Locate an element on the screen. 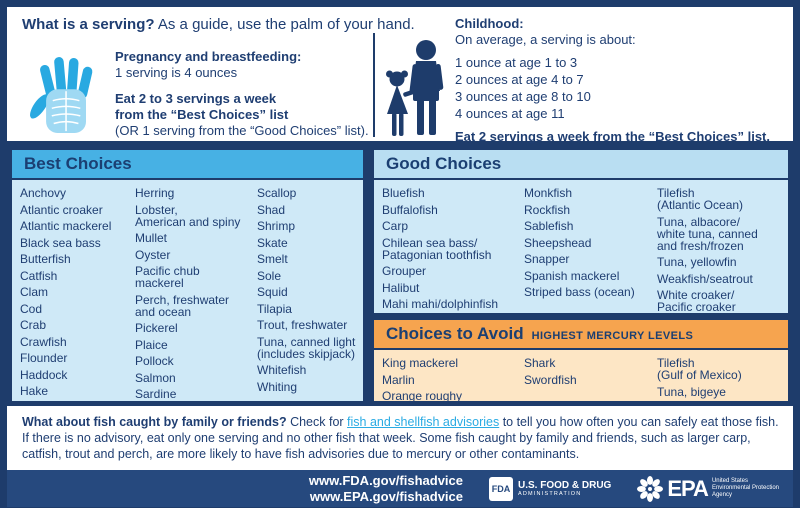 This screenshot has height=515, width=800. list-item: Black sea bass is located at coordinates (60, 242).